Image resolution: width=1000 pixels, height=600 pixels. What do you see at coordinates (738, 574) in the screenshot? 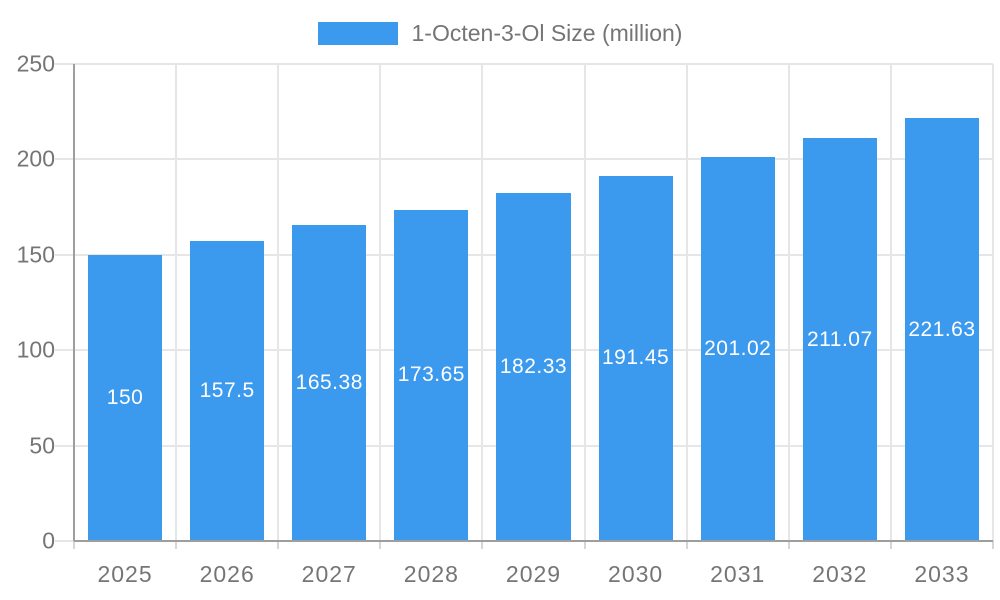
I see `x-axis-label: 2031` at bounding box center [738, 574].